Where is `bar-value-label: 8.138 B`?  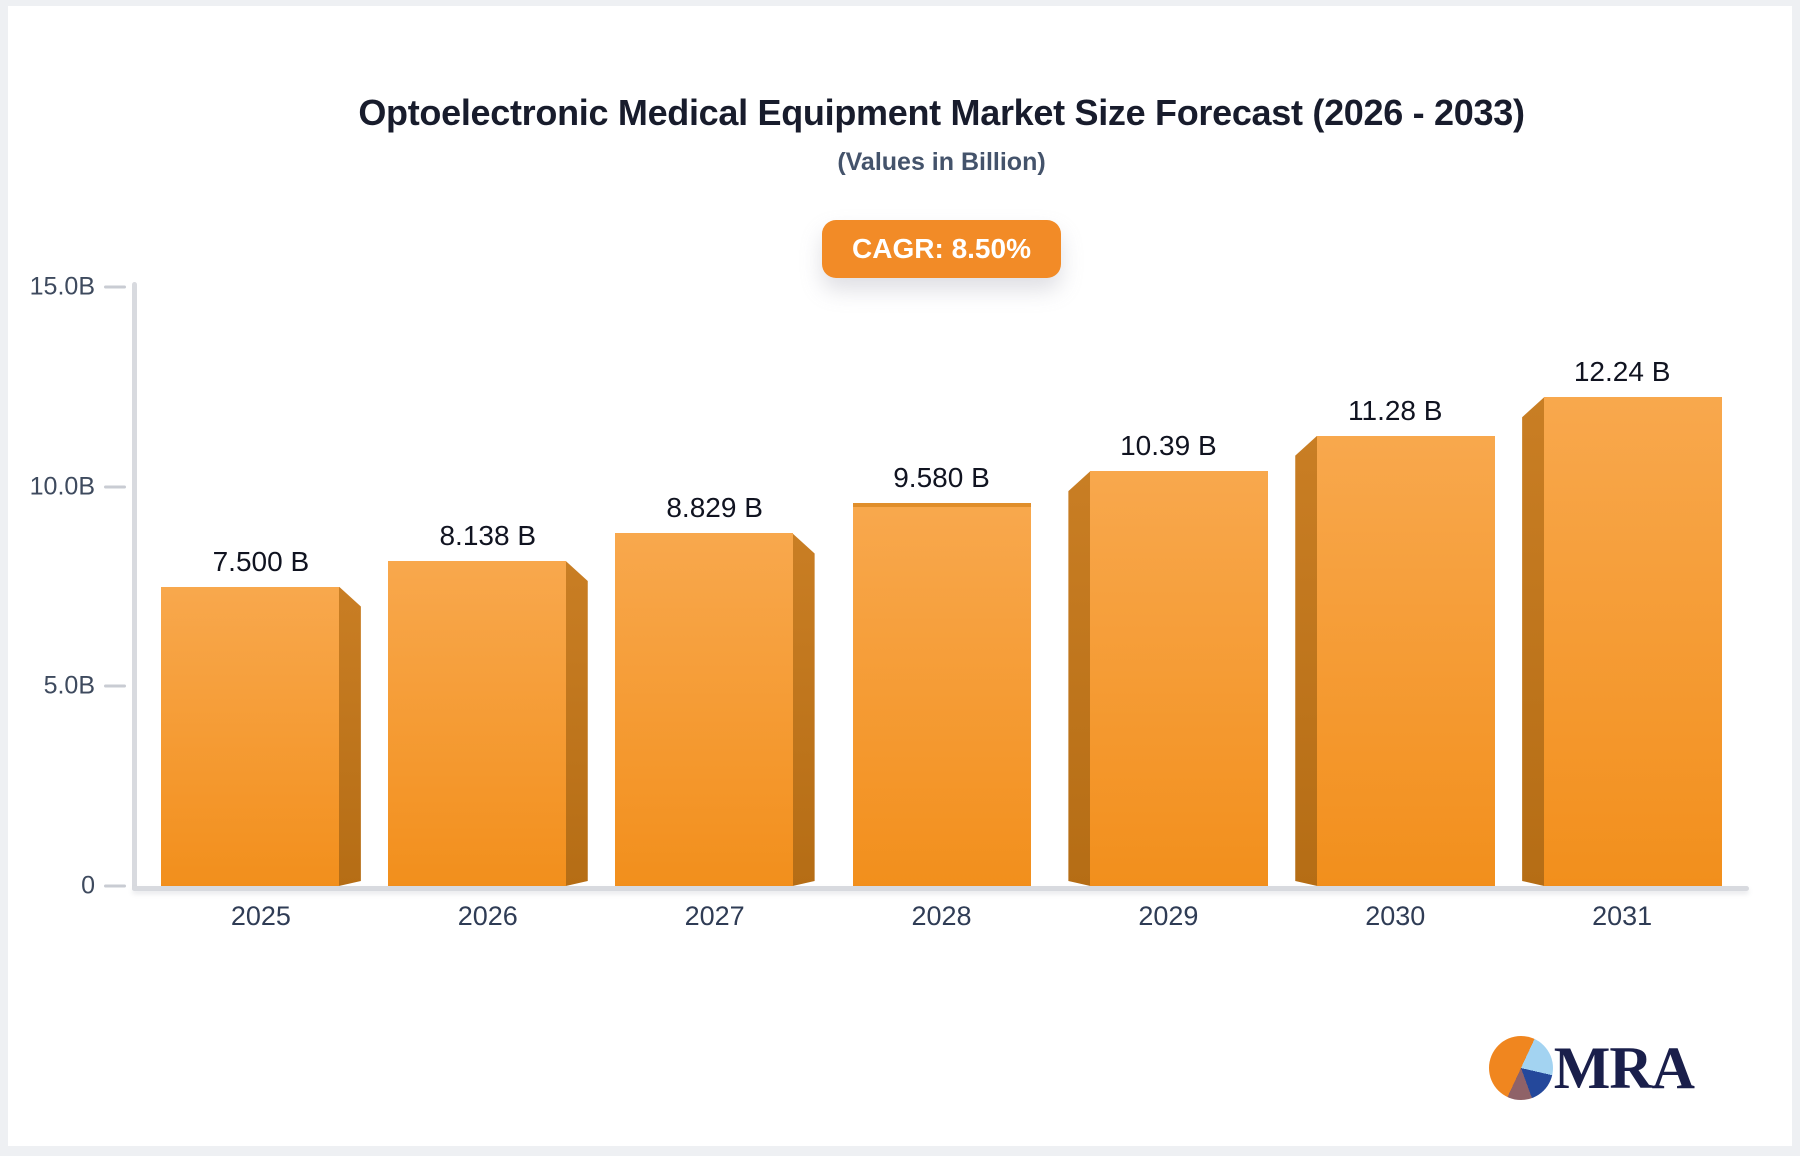 bar-value-label: 8.138 B is located at coordinates (488, 536).